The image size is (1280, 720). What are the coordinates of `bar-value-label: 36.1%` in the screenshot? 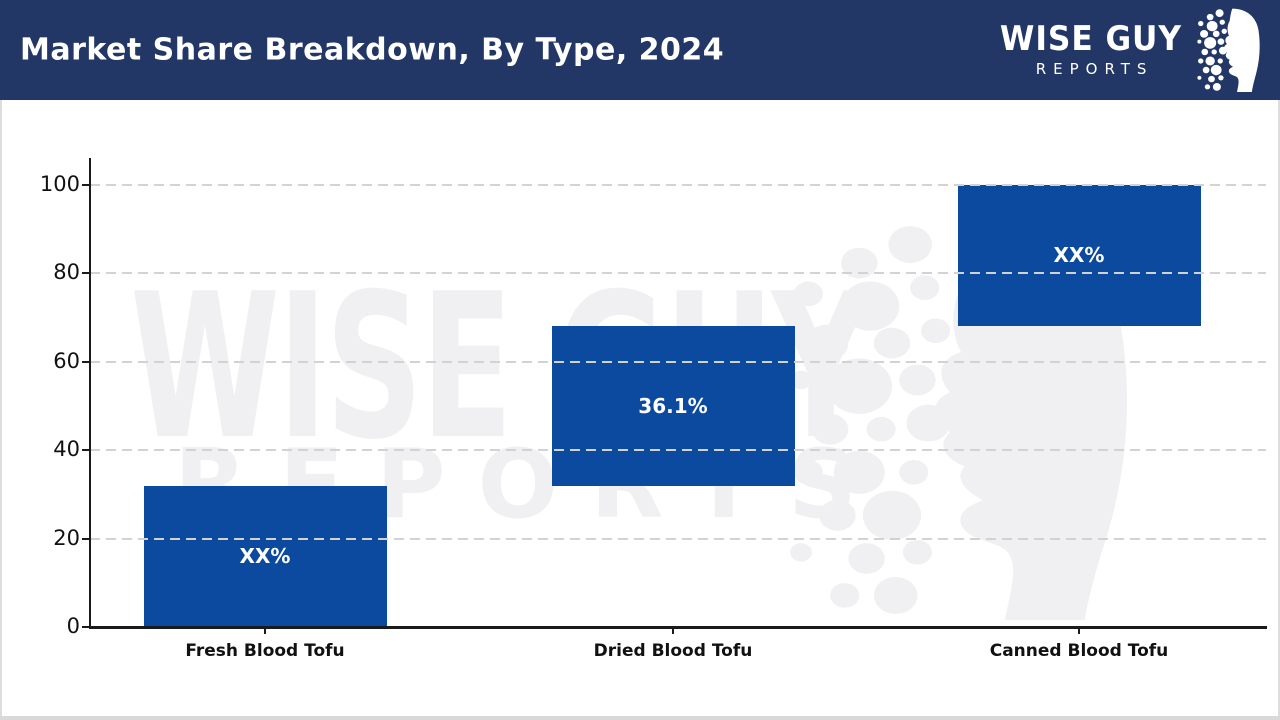 It's located at (673, 405).